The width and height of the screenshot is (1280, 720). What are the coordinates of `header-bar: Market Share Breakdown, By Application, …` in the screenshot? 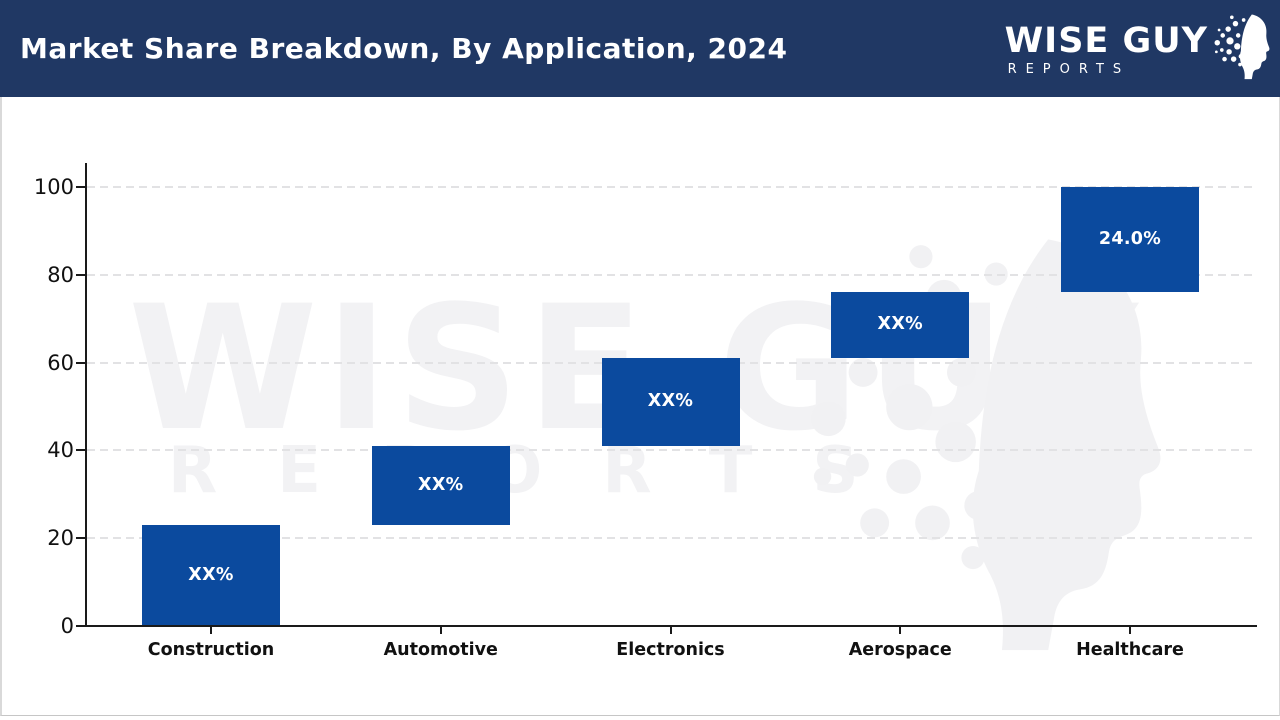 It's located at (640, 48).